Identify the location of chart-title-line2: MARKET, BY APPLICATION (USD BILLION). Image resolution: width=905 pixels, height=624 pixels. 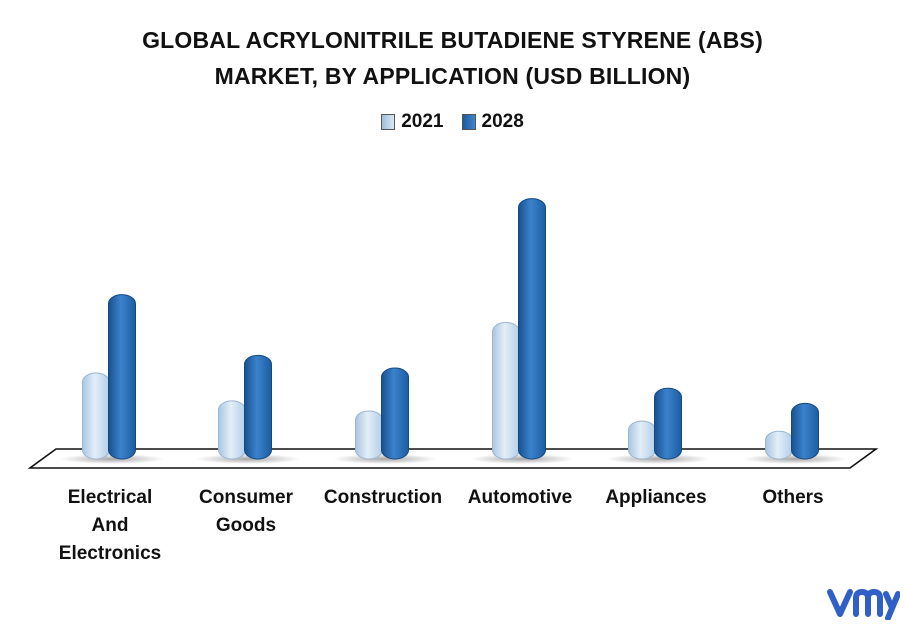
(452, 76).